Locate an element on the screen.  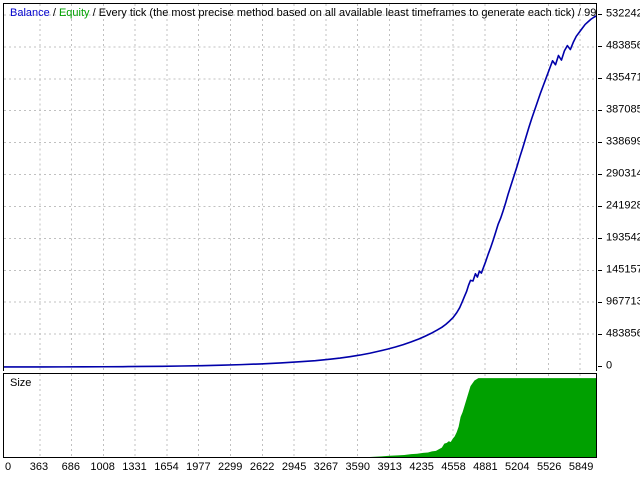
y-axis-label: 48385681 is located at coordinates (623, 333).